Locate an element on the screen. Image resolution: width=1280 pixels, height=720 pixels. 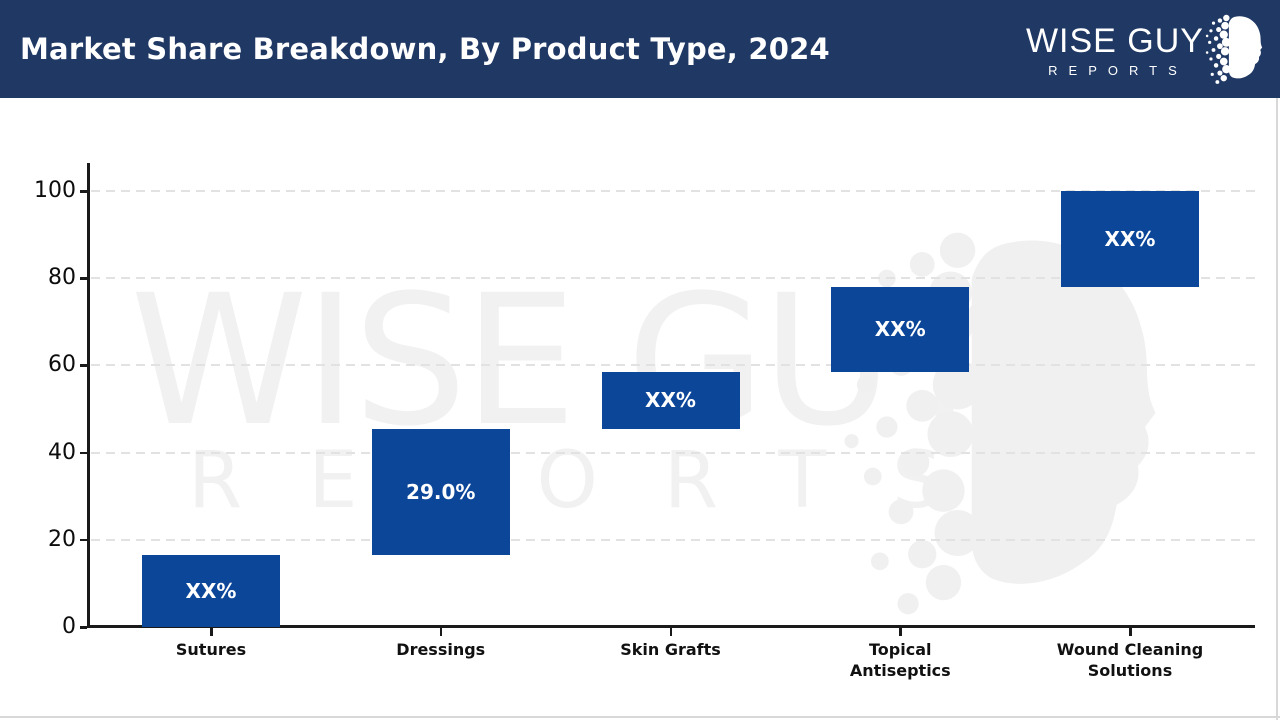
brand-subtitle: REPORTS is located at coordinates (1118, 70).